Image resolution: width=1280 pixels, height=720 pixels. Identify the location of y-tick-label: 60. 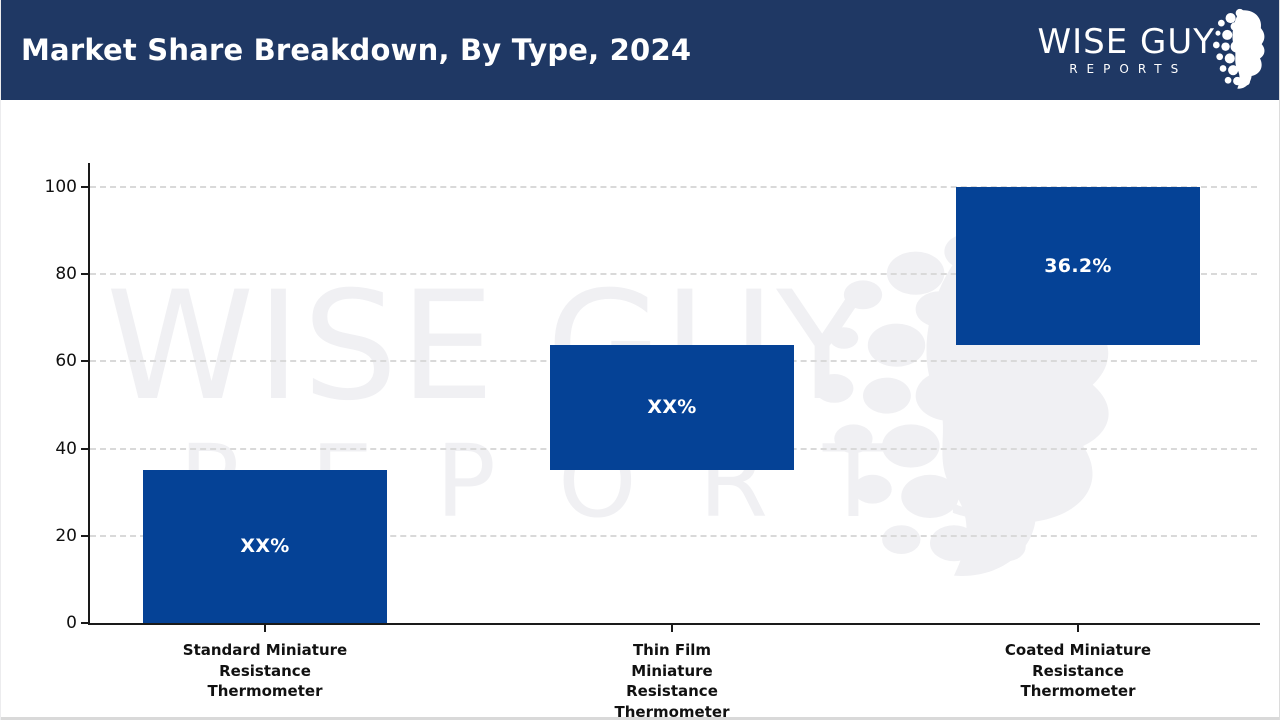
(66, 361).